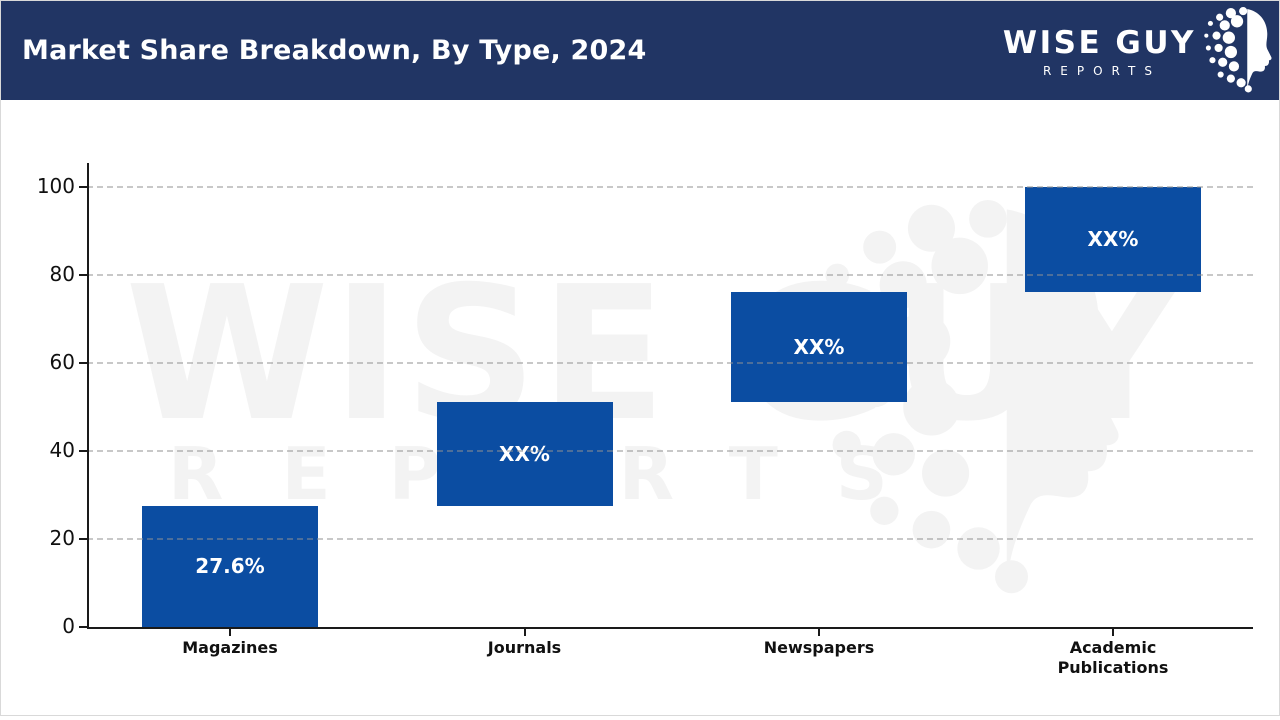 The image size is (1280, 720). Describe the element at coordinates (524, 647) in the screenshot. I see `x-category-label: Journals` at that location.